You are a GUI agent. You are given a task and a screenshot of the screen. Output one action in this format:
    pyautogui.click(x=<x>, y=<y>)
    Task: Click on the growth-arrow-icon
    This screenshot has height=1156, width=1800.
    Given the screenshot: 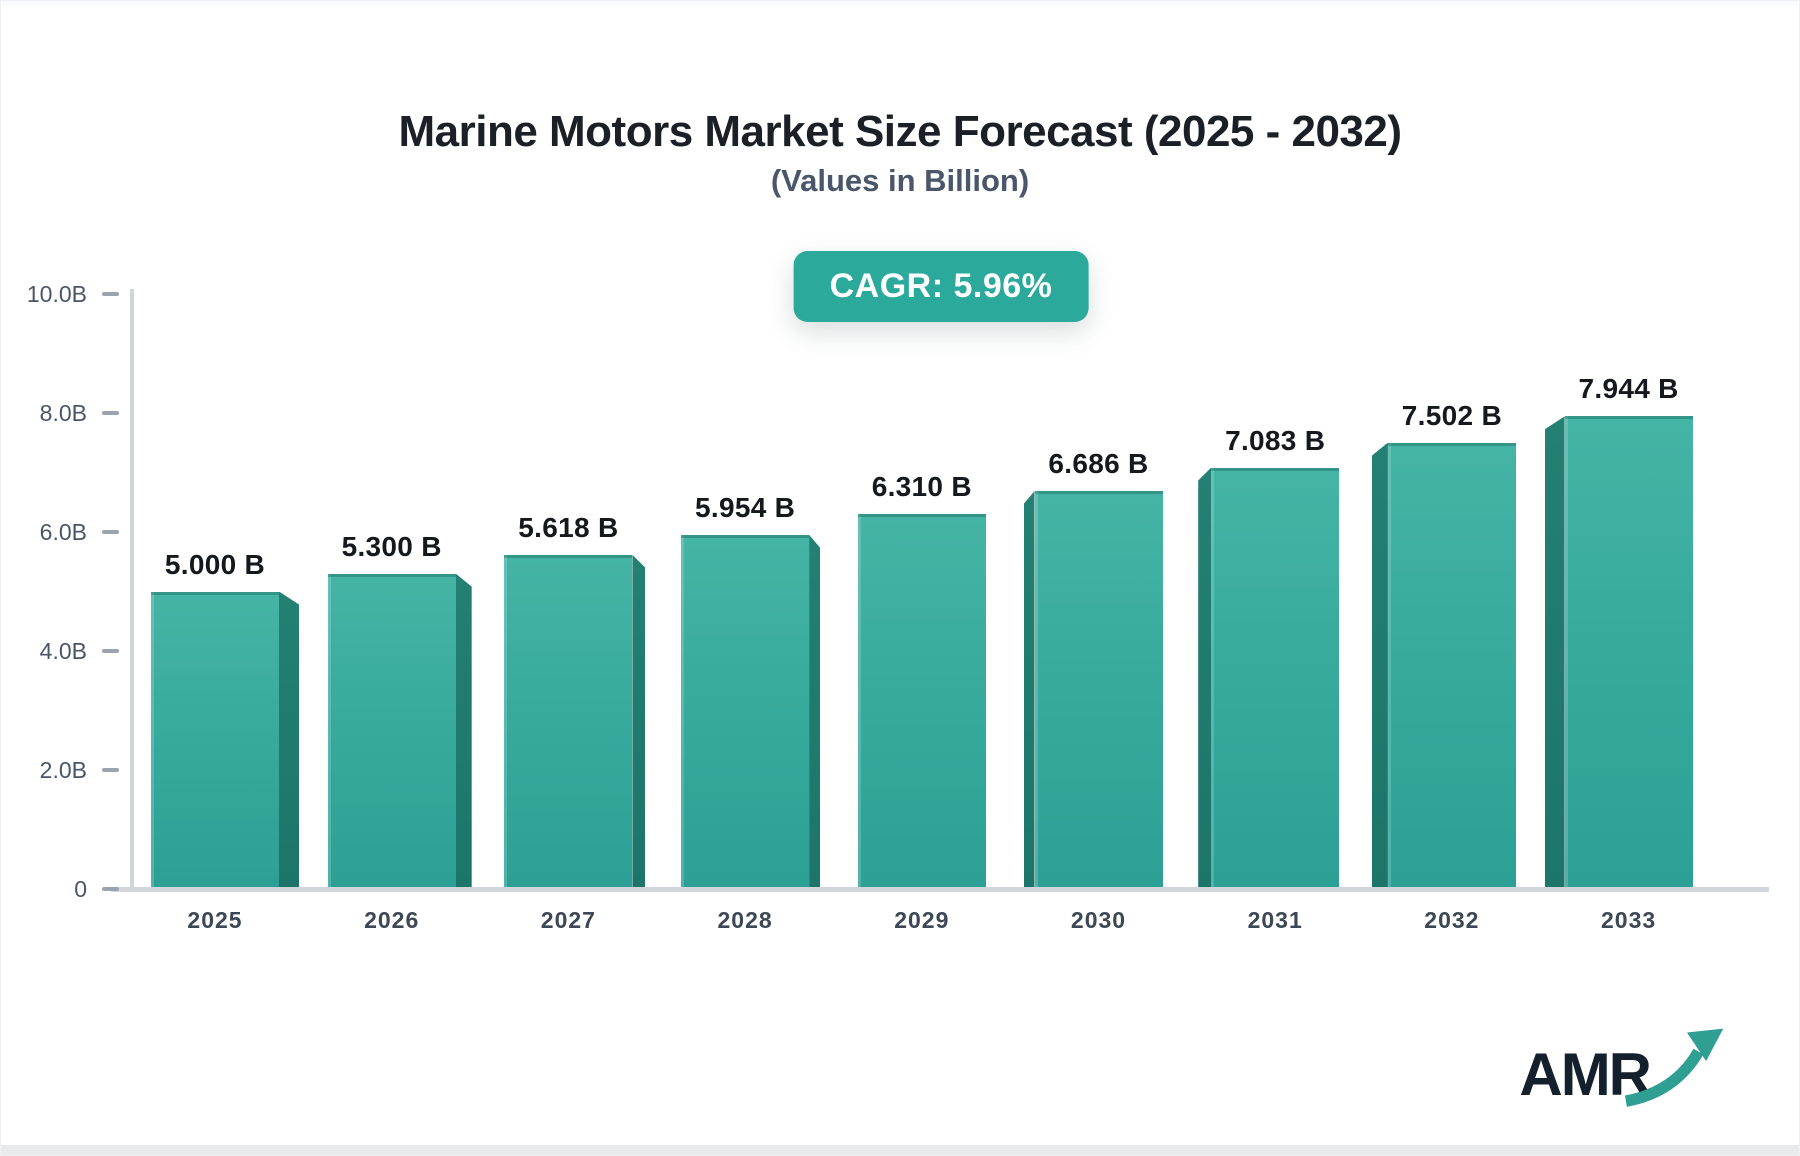 What is the action you would take?
    pyautogui.click(x=1674, y=1067)
    